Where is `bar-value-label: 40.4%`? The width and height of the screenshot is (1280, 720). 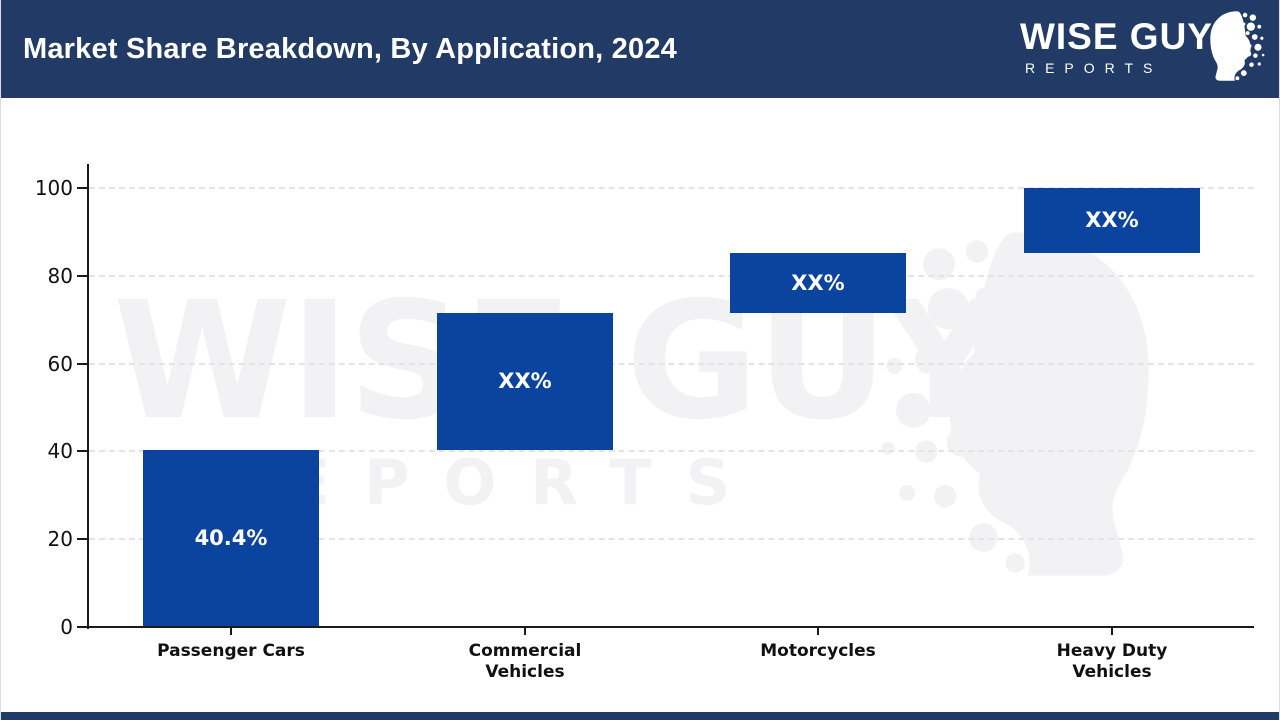 bar-value-label: 40.4% is located at coordinates (231, 538).